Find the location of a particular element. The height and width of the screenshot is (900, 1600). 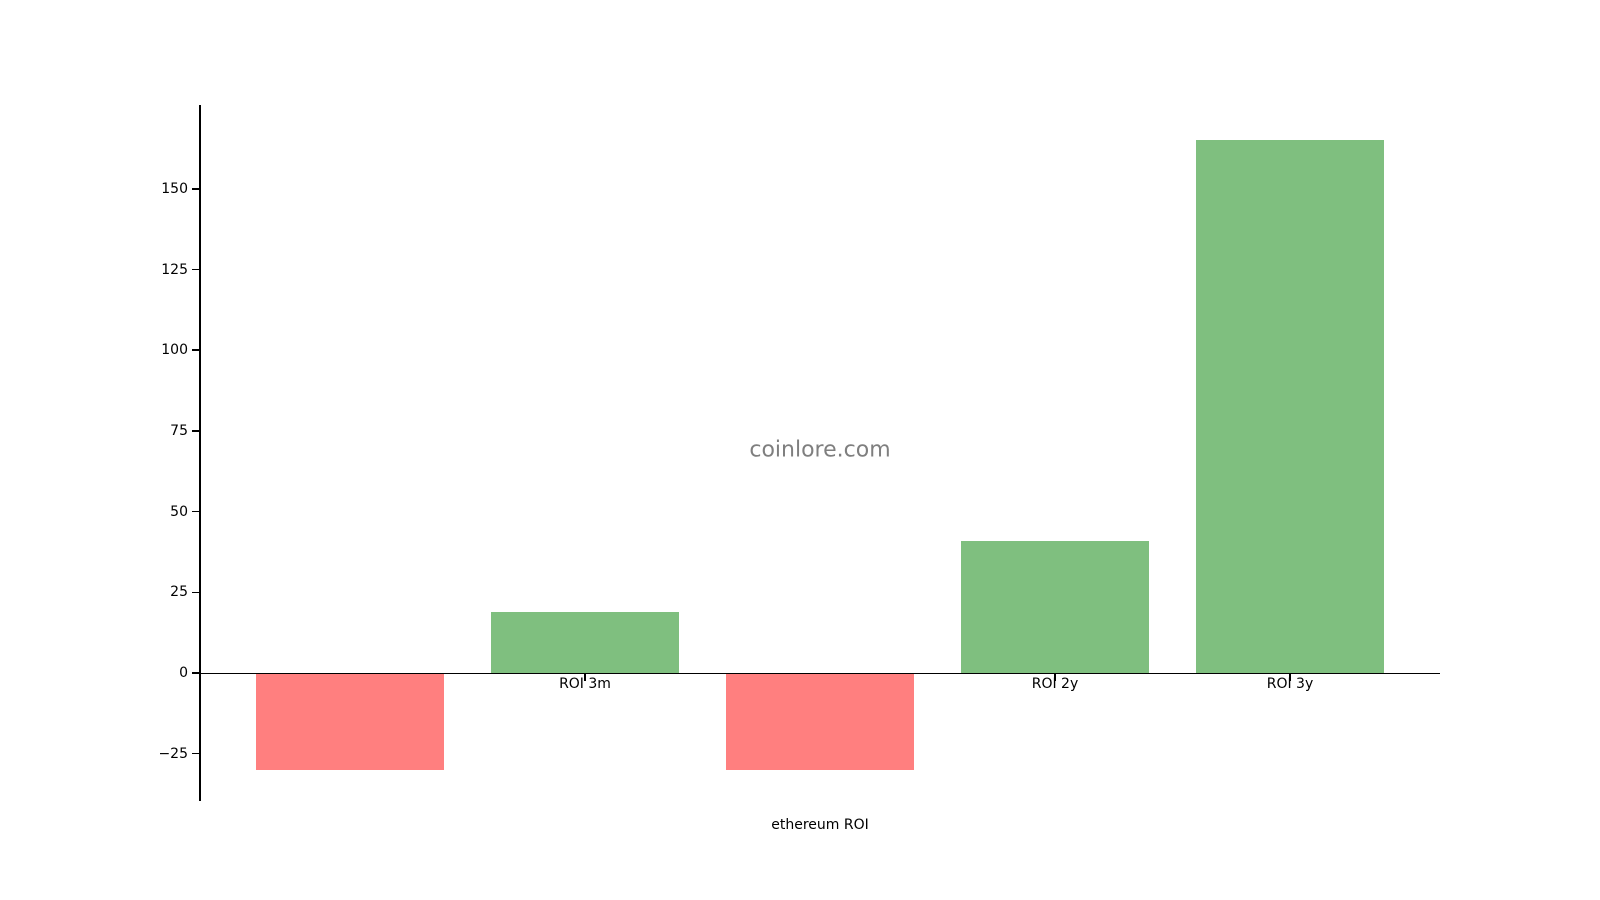

y-tick-label: 150 is located at coordinates (174, 188).